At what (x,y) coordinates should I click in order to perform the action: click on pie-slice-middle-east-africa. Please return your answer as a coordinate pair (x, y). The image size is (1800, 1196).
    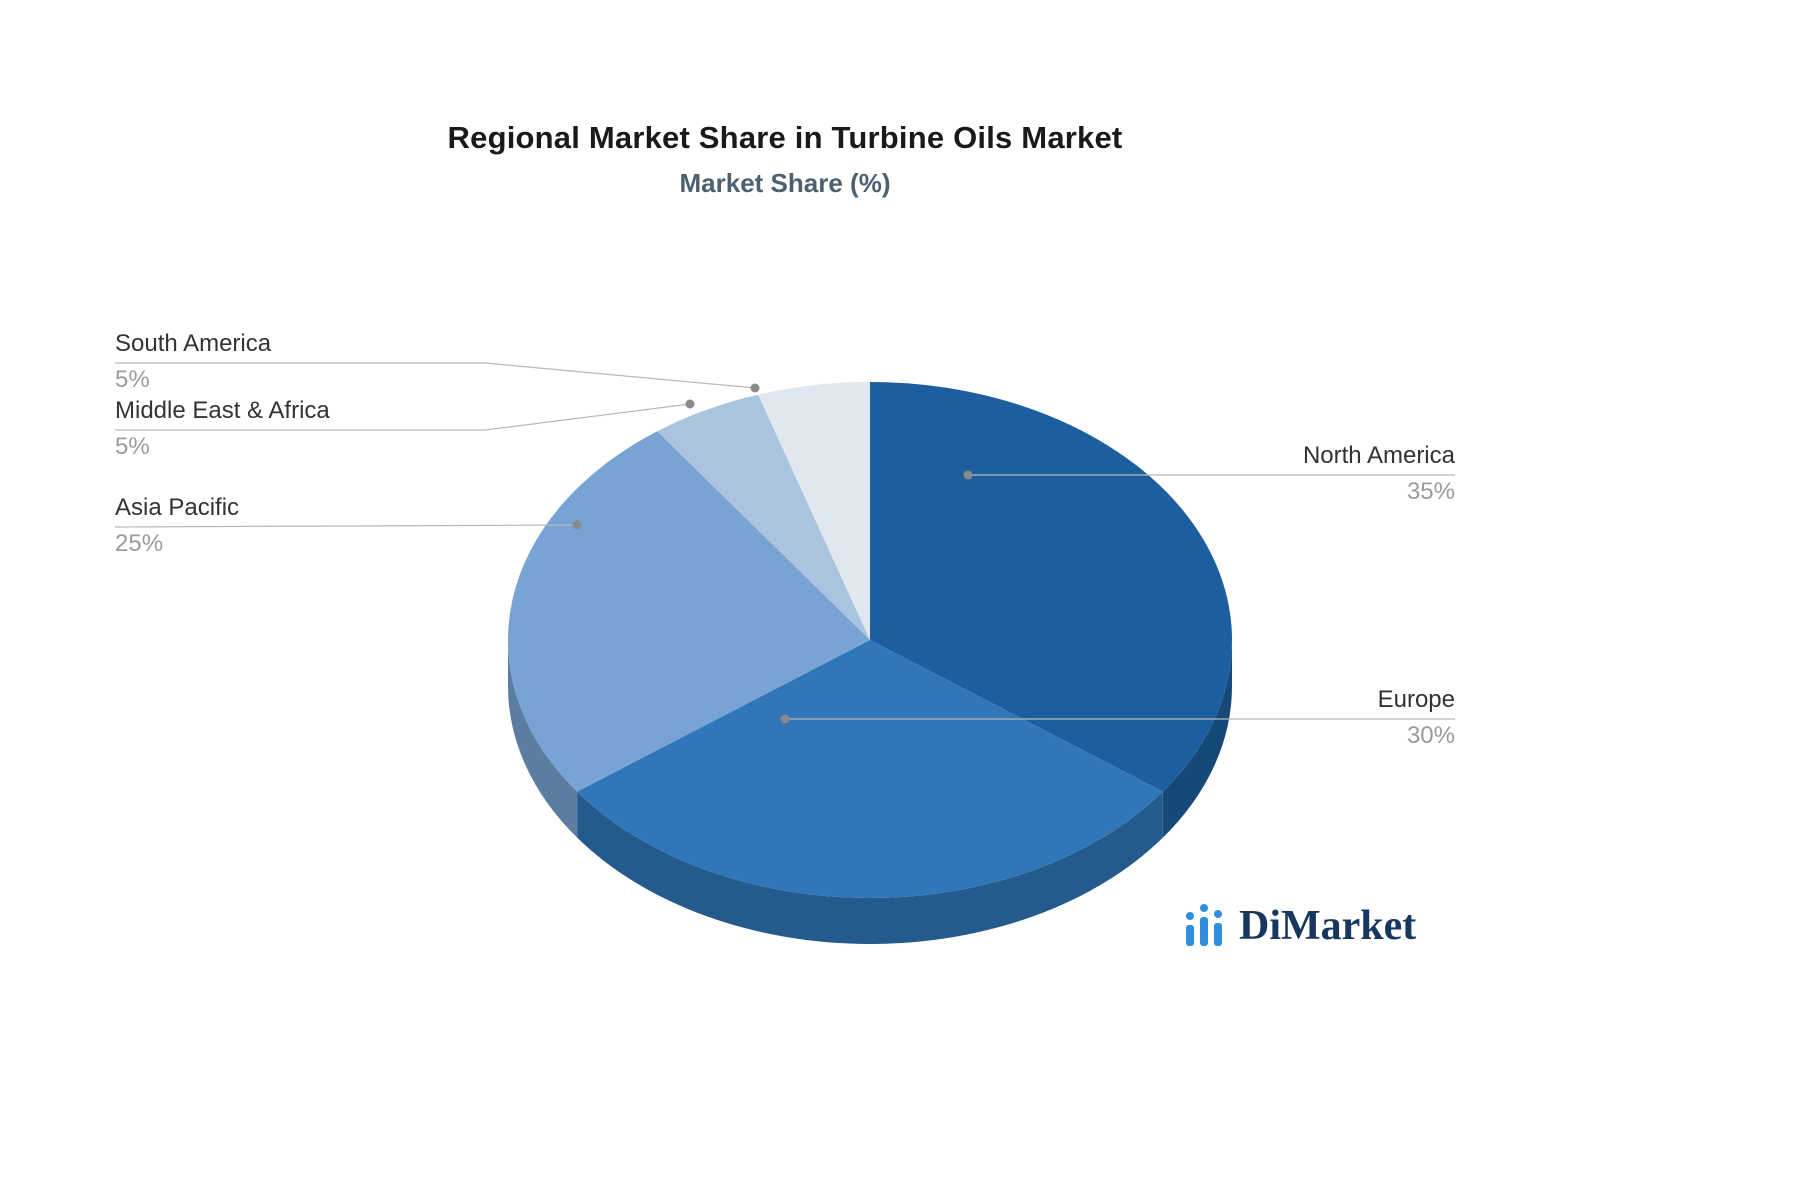
    Looking at the image, I should click on (763, 517).